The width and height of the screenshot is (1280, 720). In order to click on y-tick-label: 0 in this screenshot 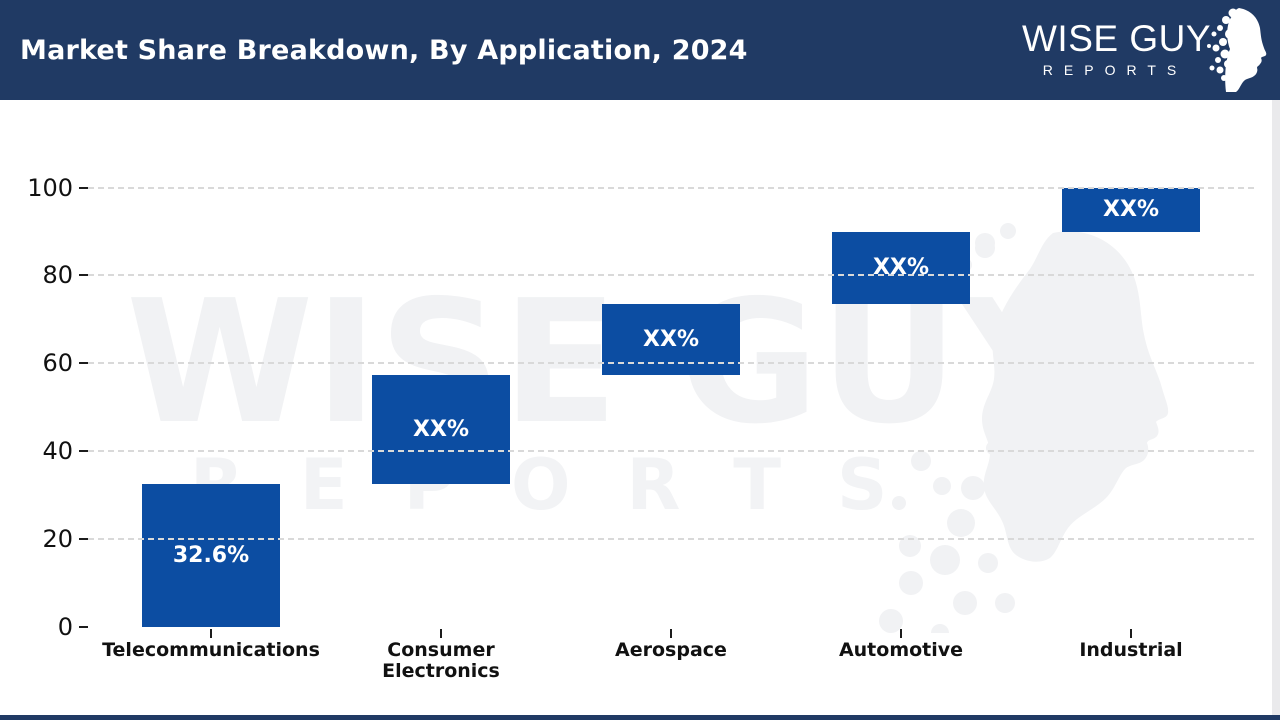, I will do `click(65, 627)`.